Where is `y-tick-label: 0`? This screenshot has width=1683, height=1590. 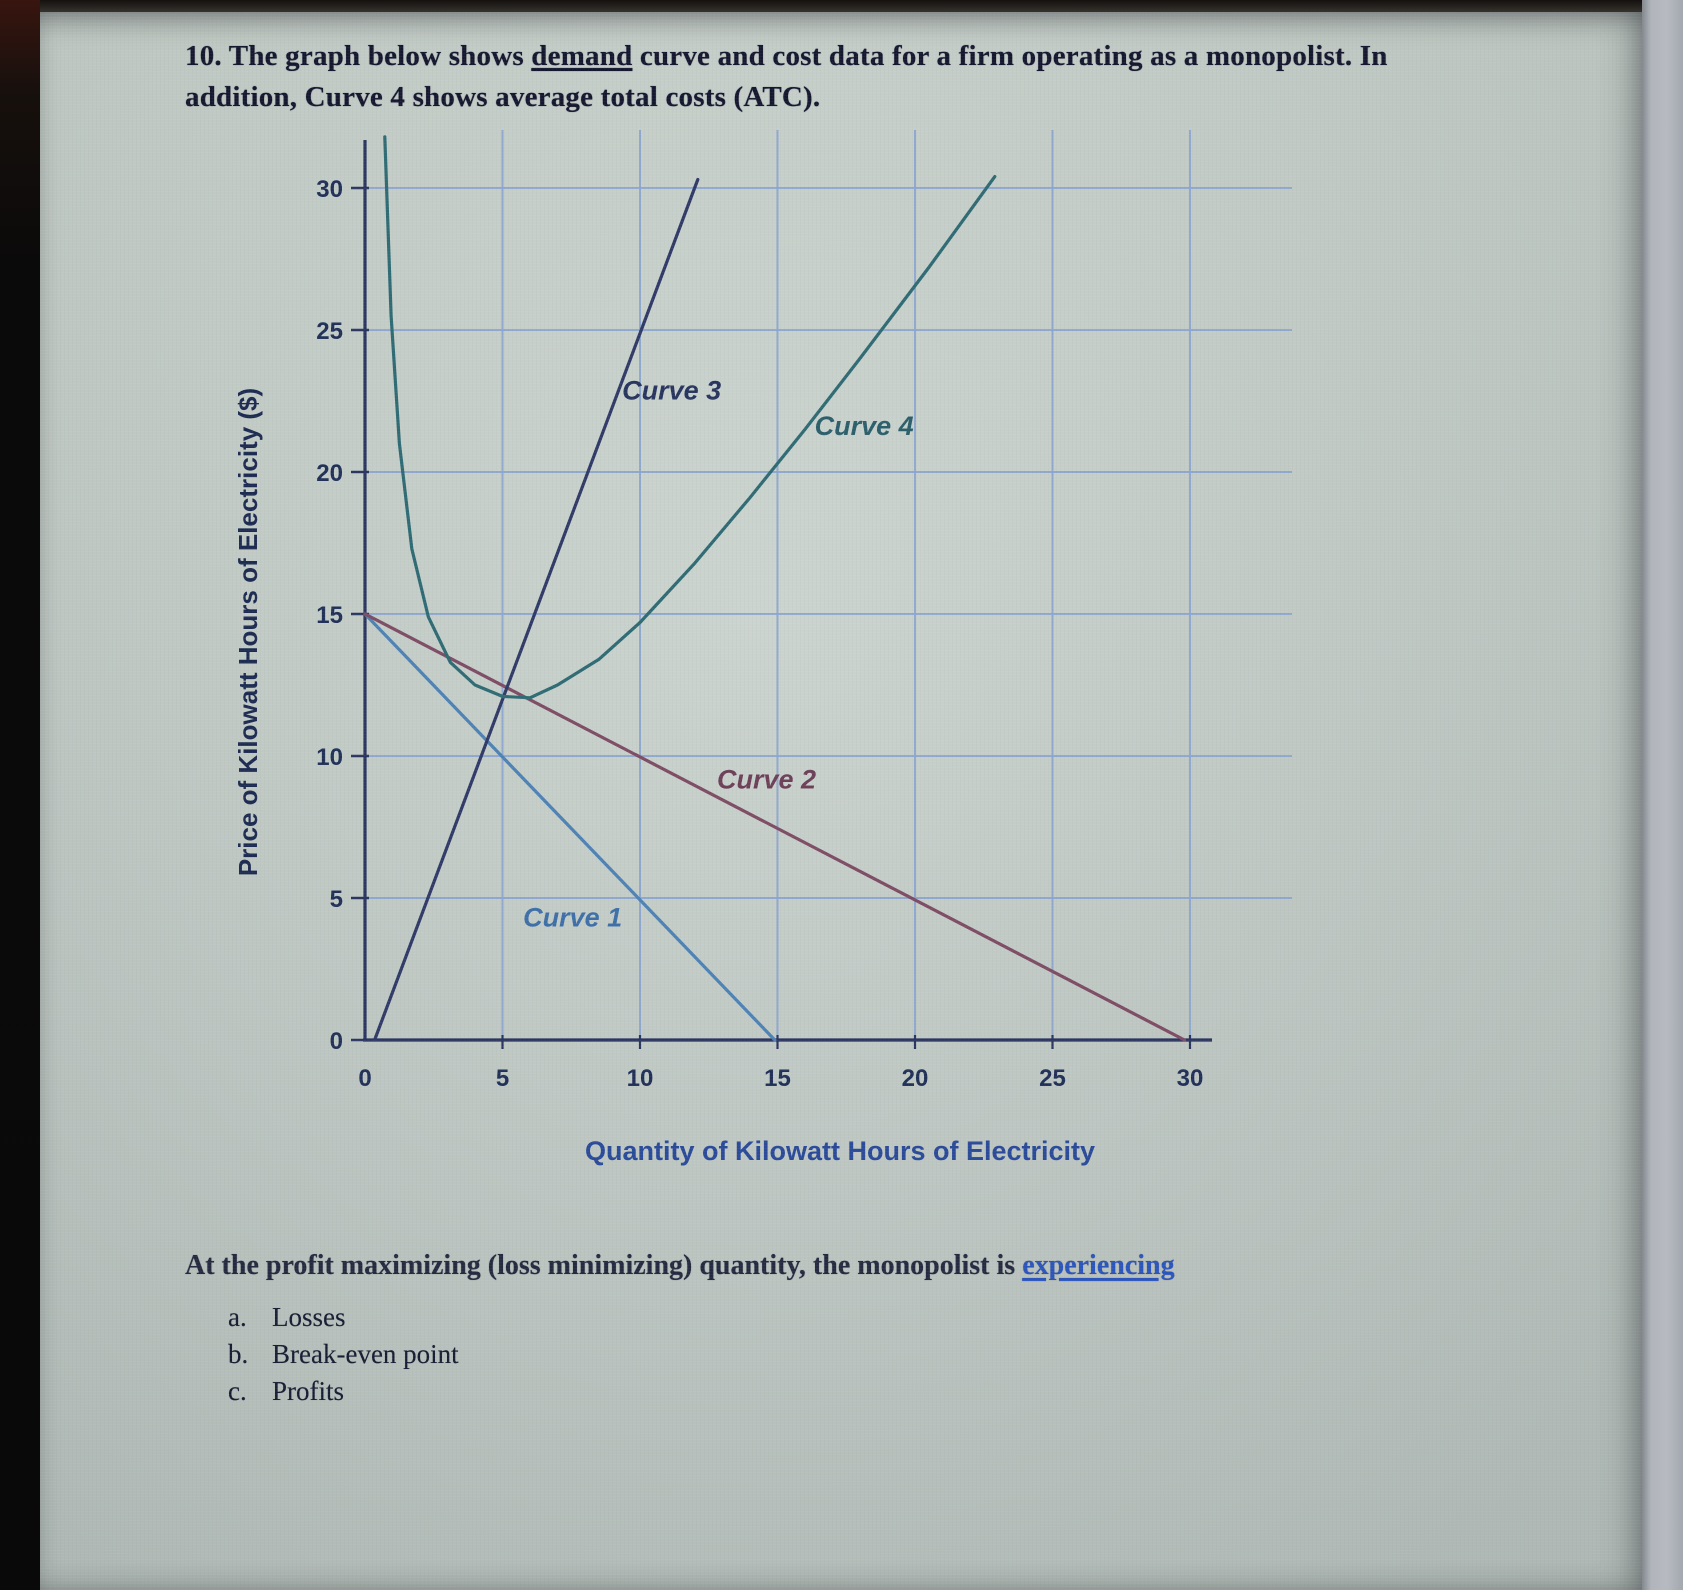
y-tick-label: 0 is located at coordinates (336, 1041).